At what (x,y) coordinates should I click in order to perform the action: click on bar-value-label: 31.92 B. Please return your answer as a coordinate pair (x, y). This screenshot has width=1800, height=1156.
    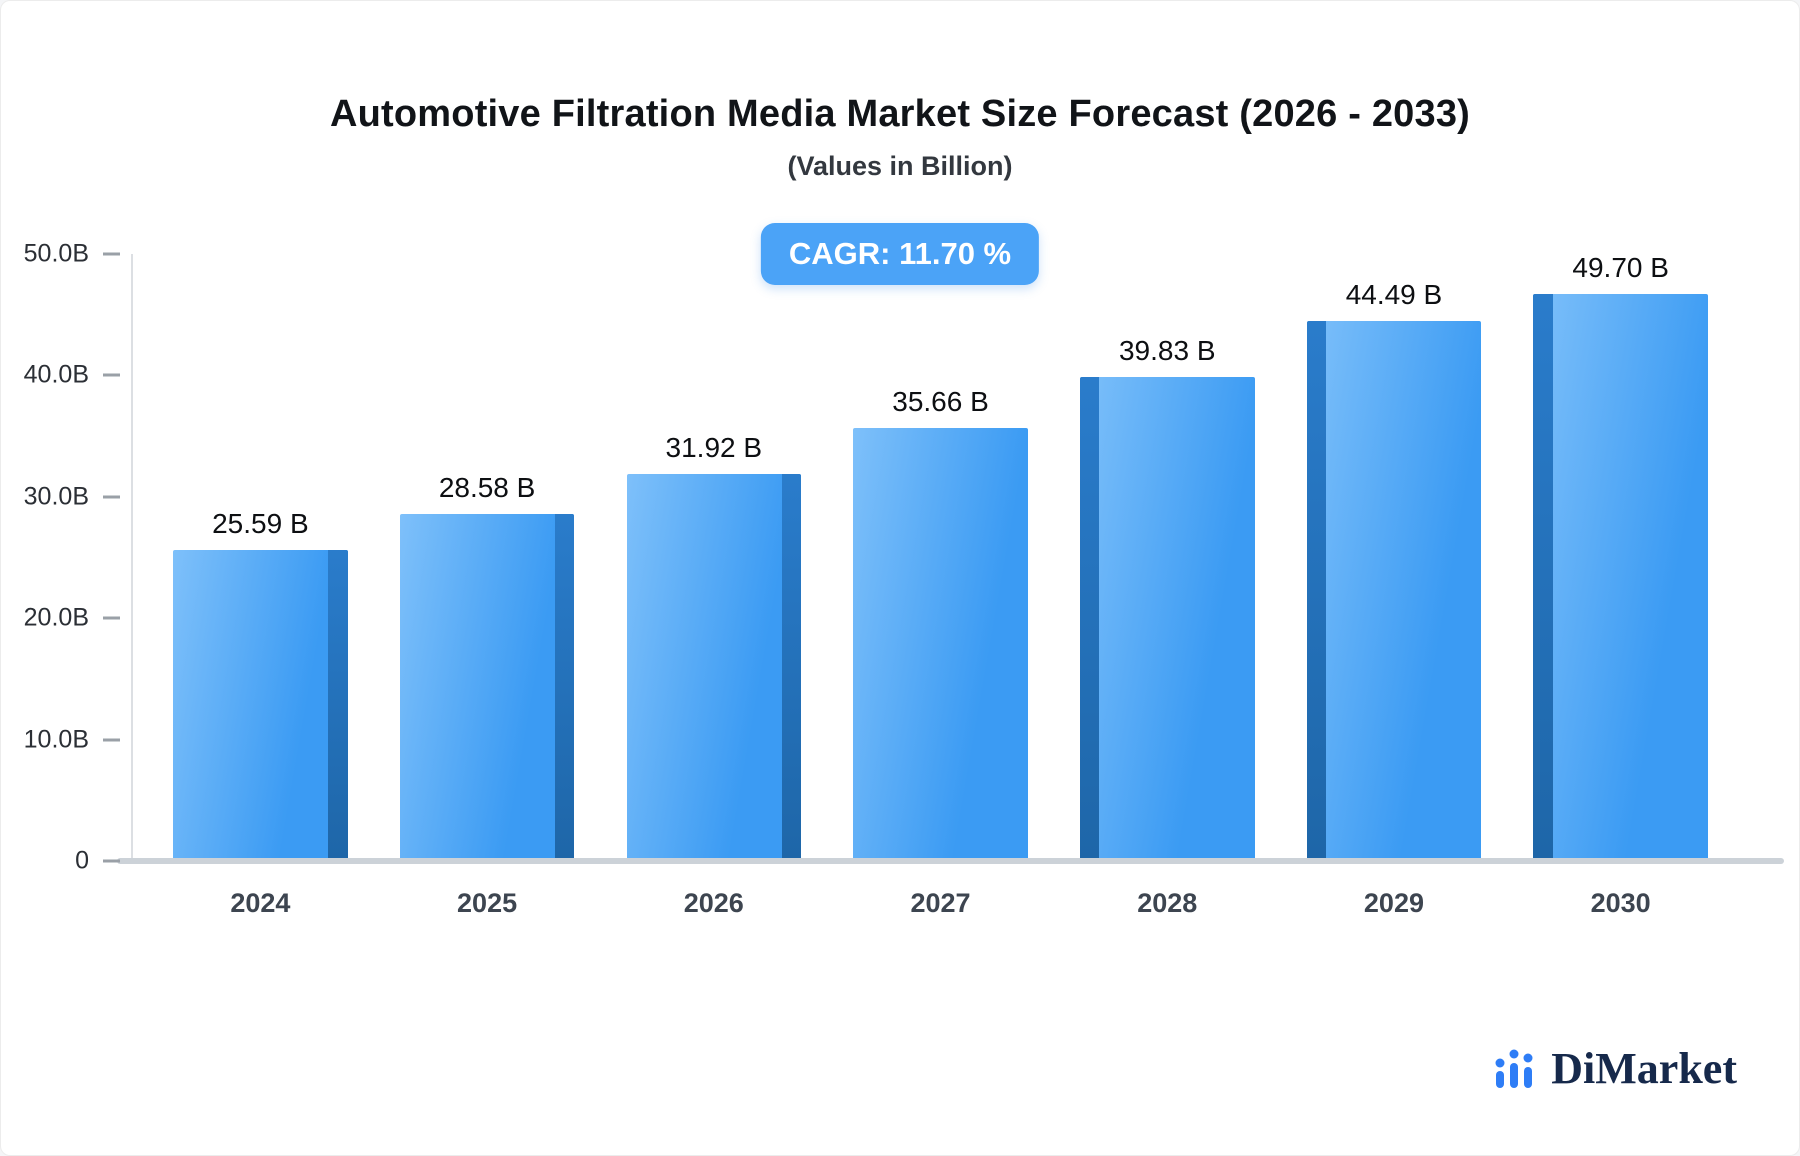
    Looking at the image, I should click on (714, 447).